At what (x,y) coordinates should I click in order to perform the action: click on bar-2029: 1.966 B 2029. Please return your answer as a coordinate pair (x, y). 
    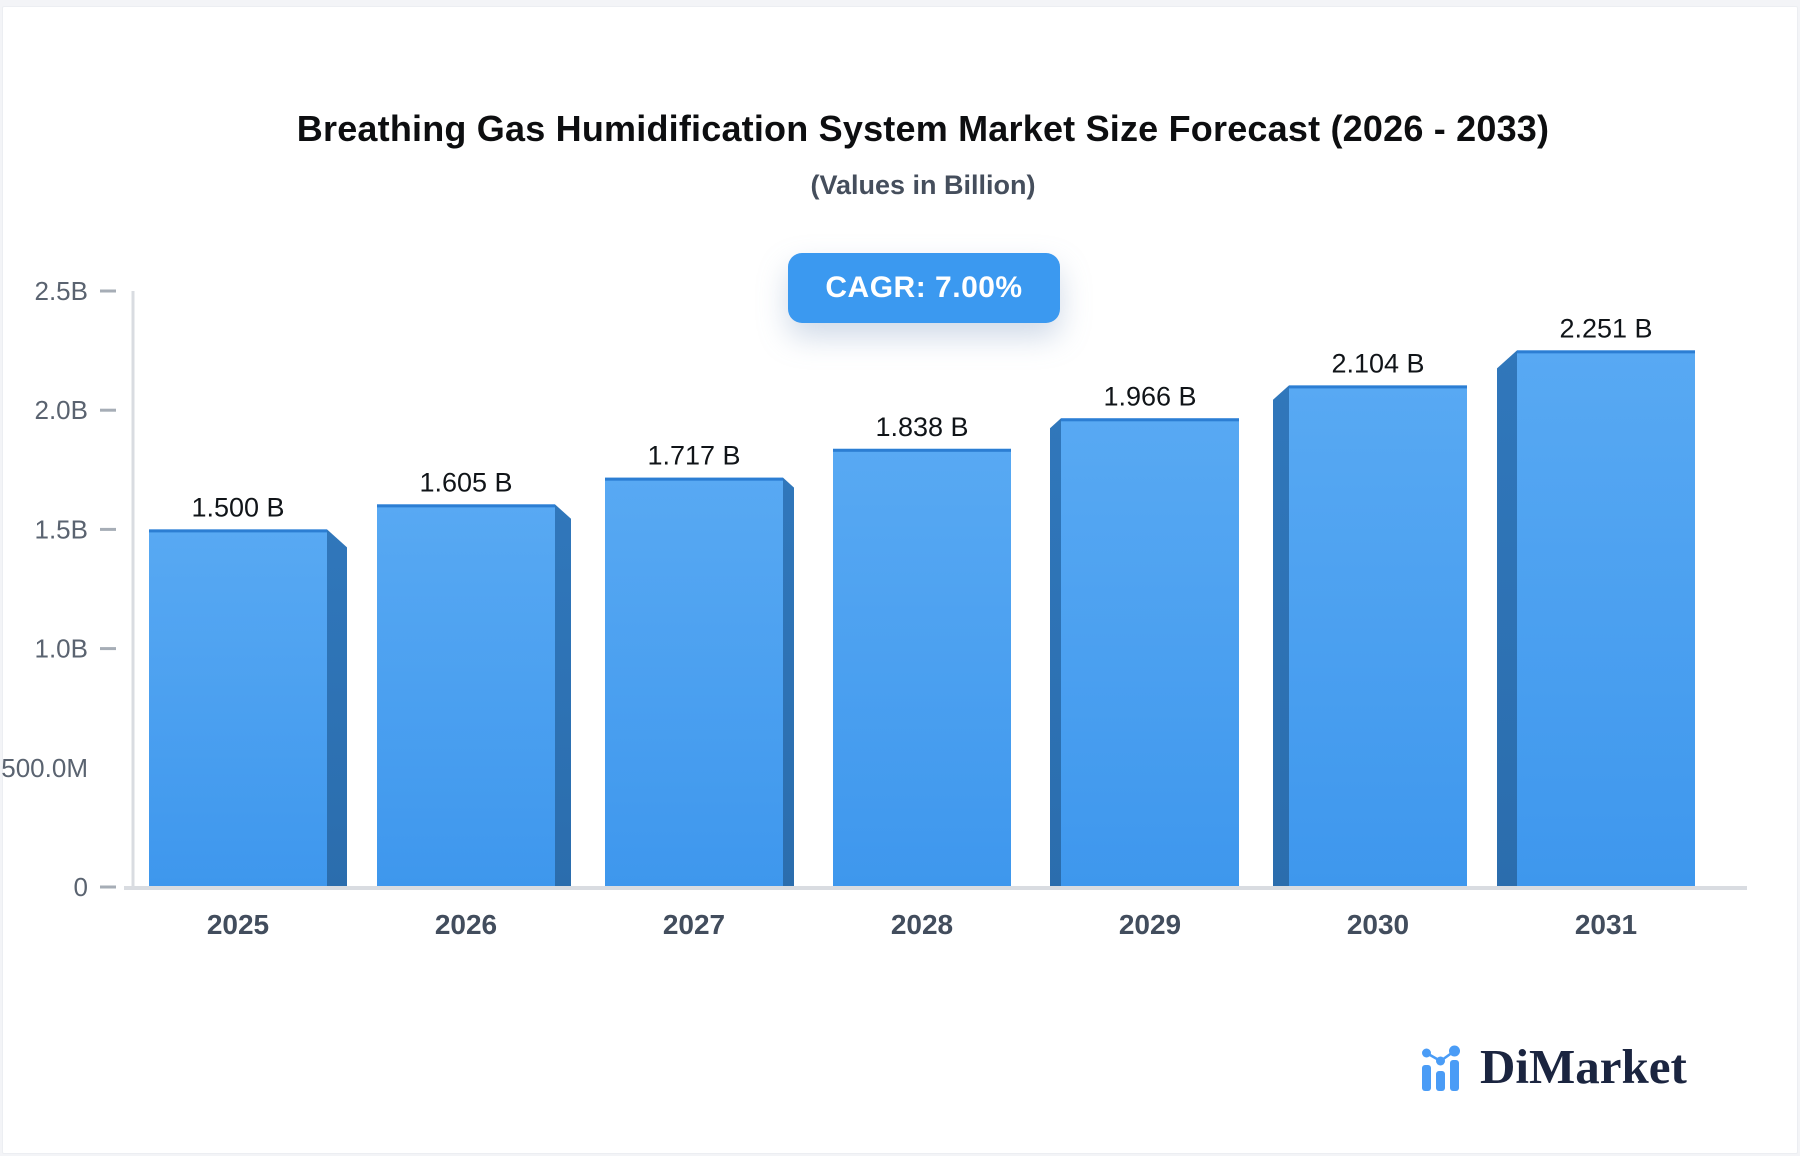
    Looking at the image, I should click on (1144, 660).